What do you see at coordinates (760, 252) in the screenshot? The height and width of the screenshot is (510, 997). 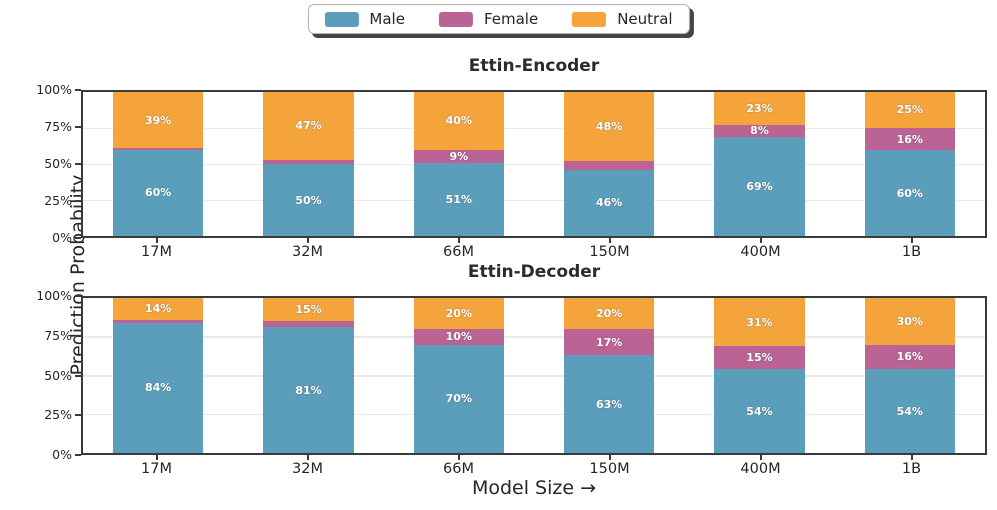 I see `x-tick-label: 400M` at bounding box center [760, 252].